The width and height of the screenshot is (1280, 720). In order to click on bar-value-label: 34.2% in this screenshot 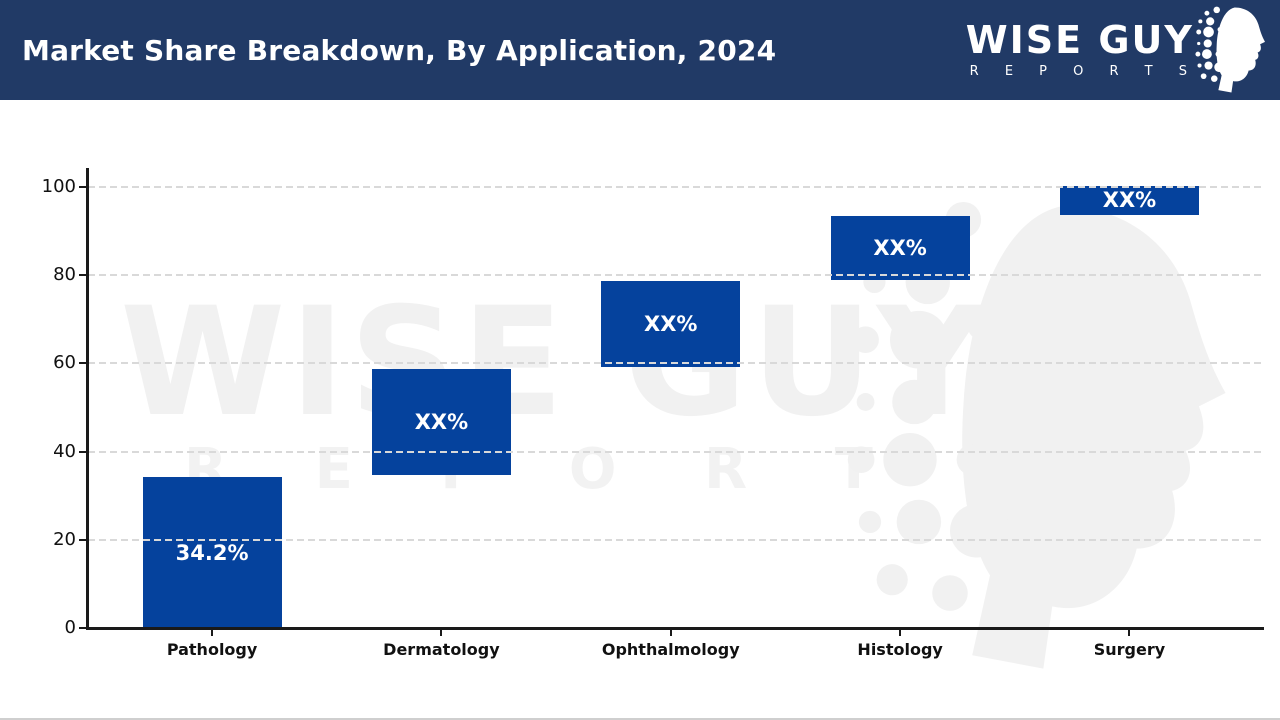, I will do `click(212, 552)`.